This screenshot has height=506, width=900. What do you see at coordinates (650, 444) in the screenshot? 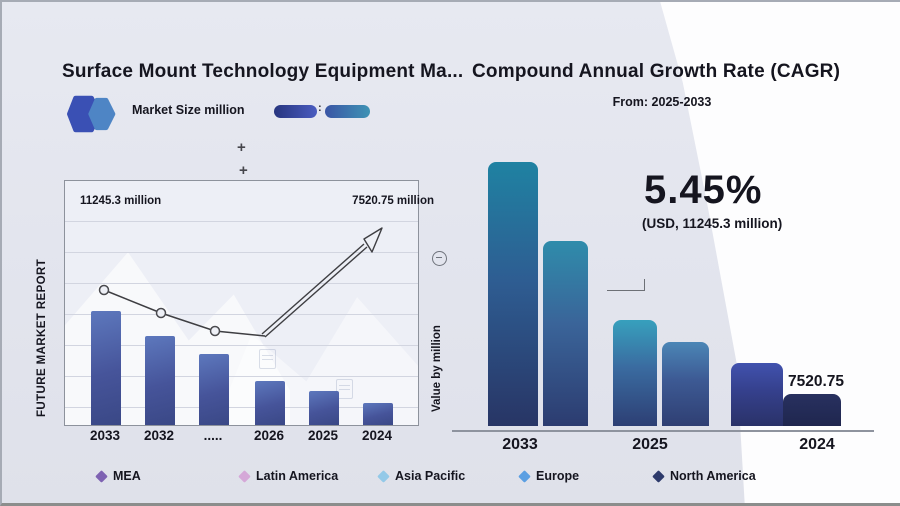
I see `right-xlabel-2025: 2025` at bounding box center [650, 444].